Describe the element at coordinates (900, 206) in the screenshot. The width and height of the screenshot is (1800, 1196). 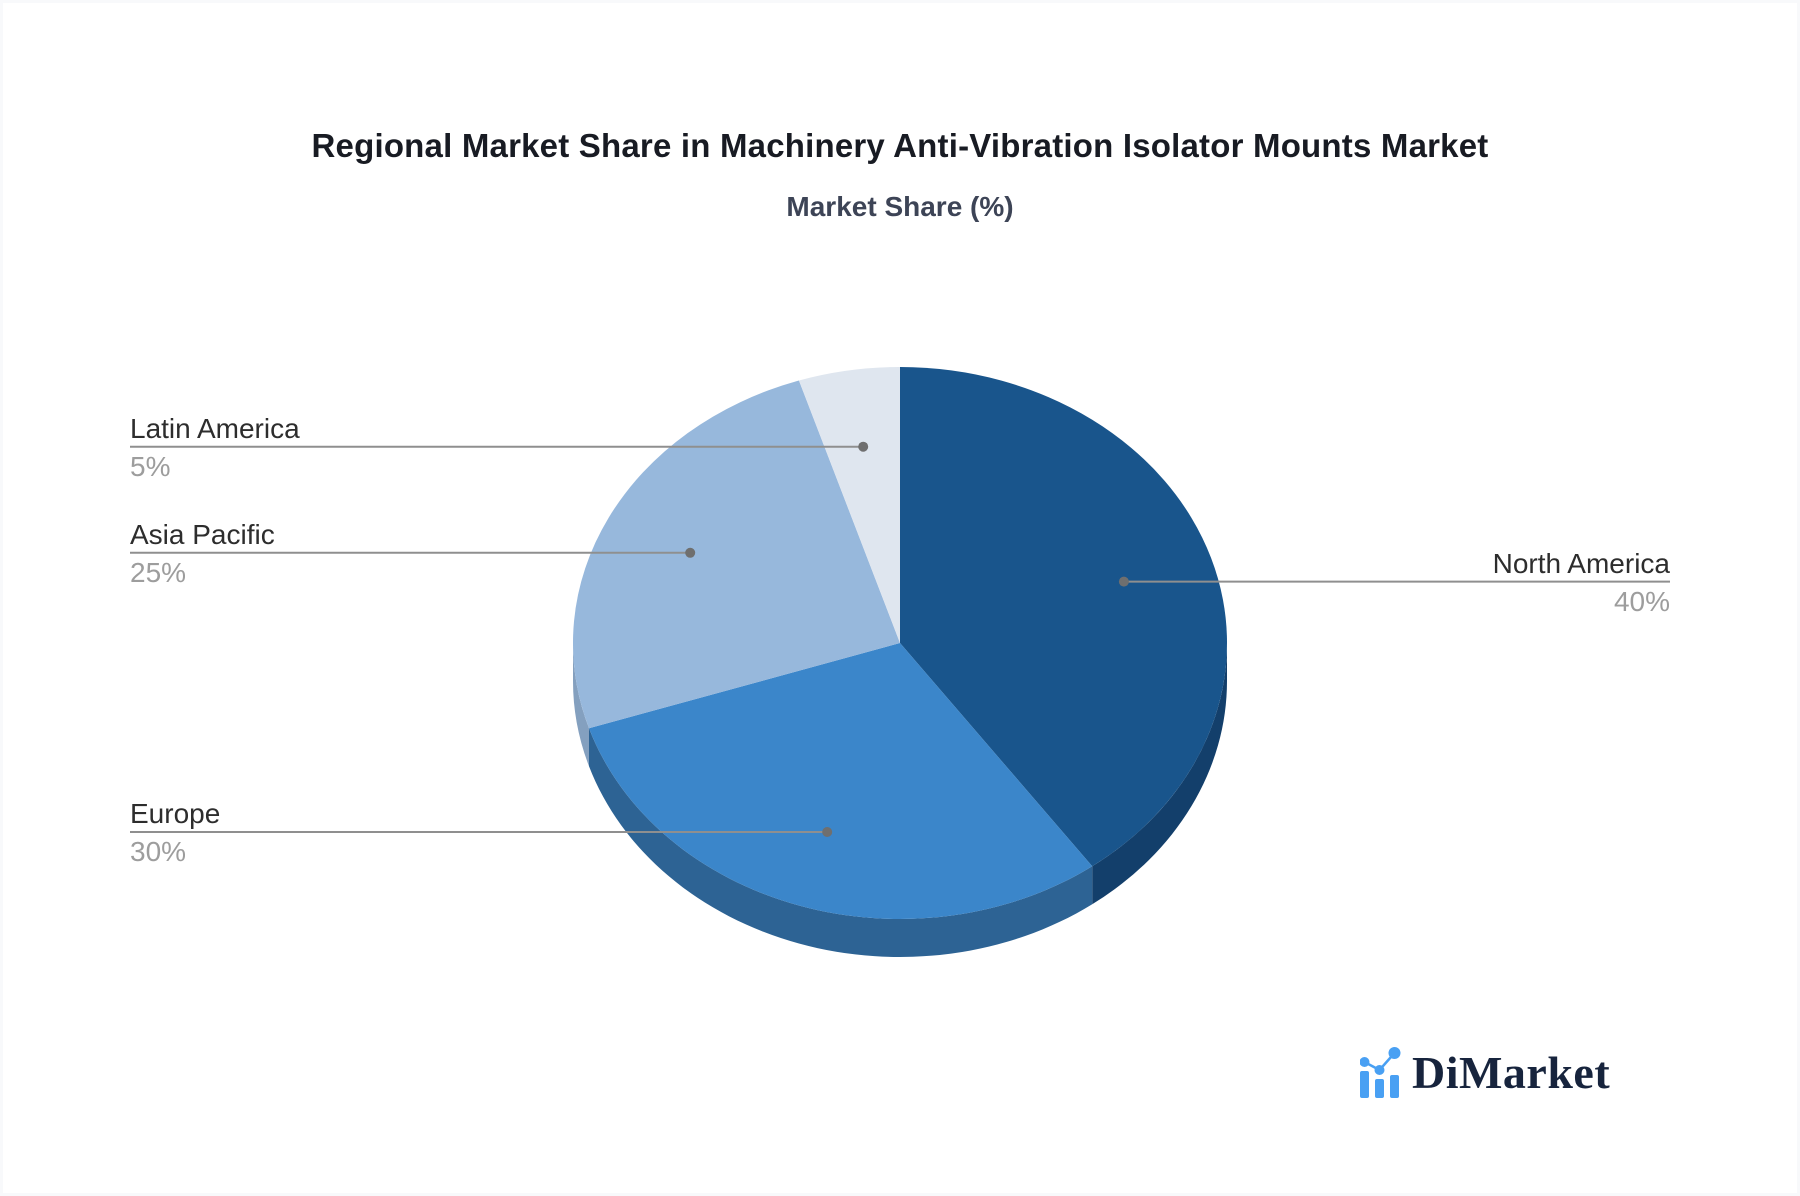
I see `chart-subtitle: Market Share (%)` at that location.